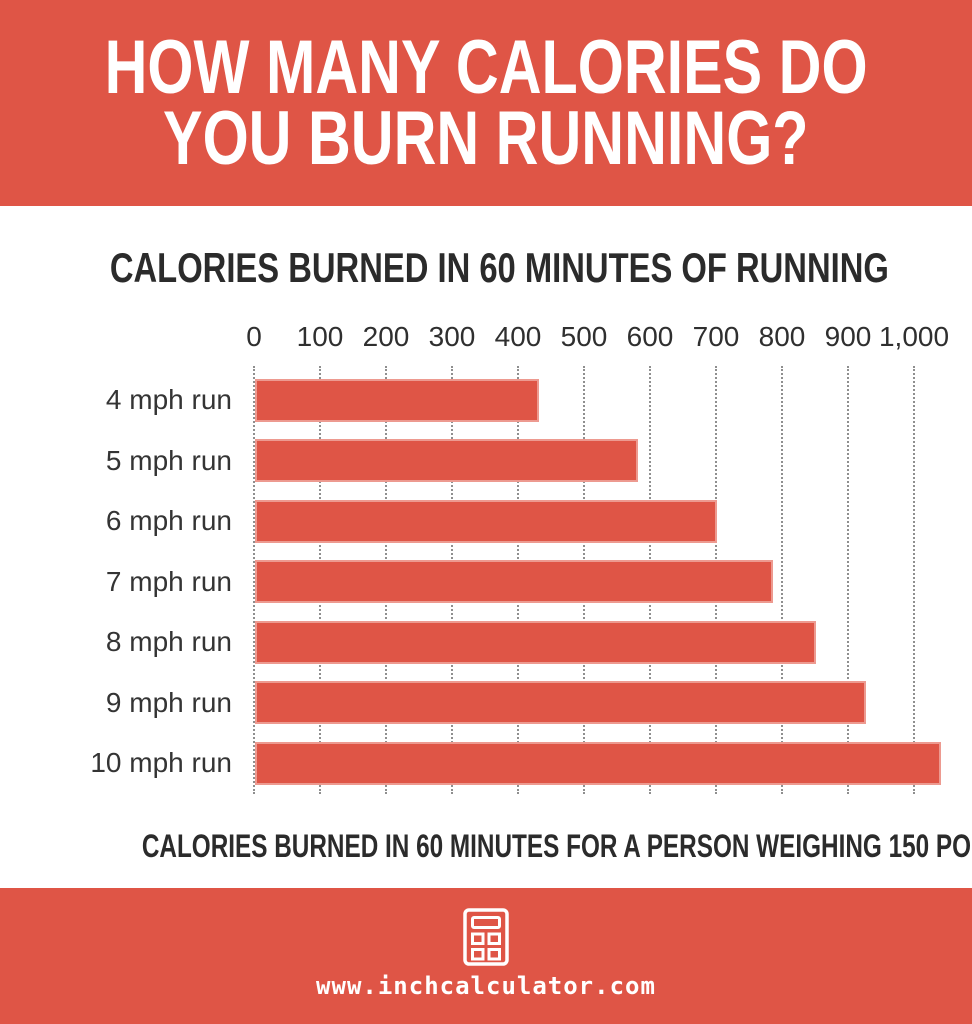  What do you see at coordinates (598, 763) in the screenshot?
I see `bar-10-mph-run` at bounding box center [598, 763].